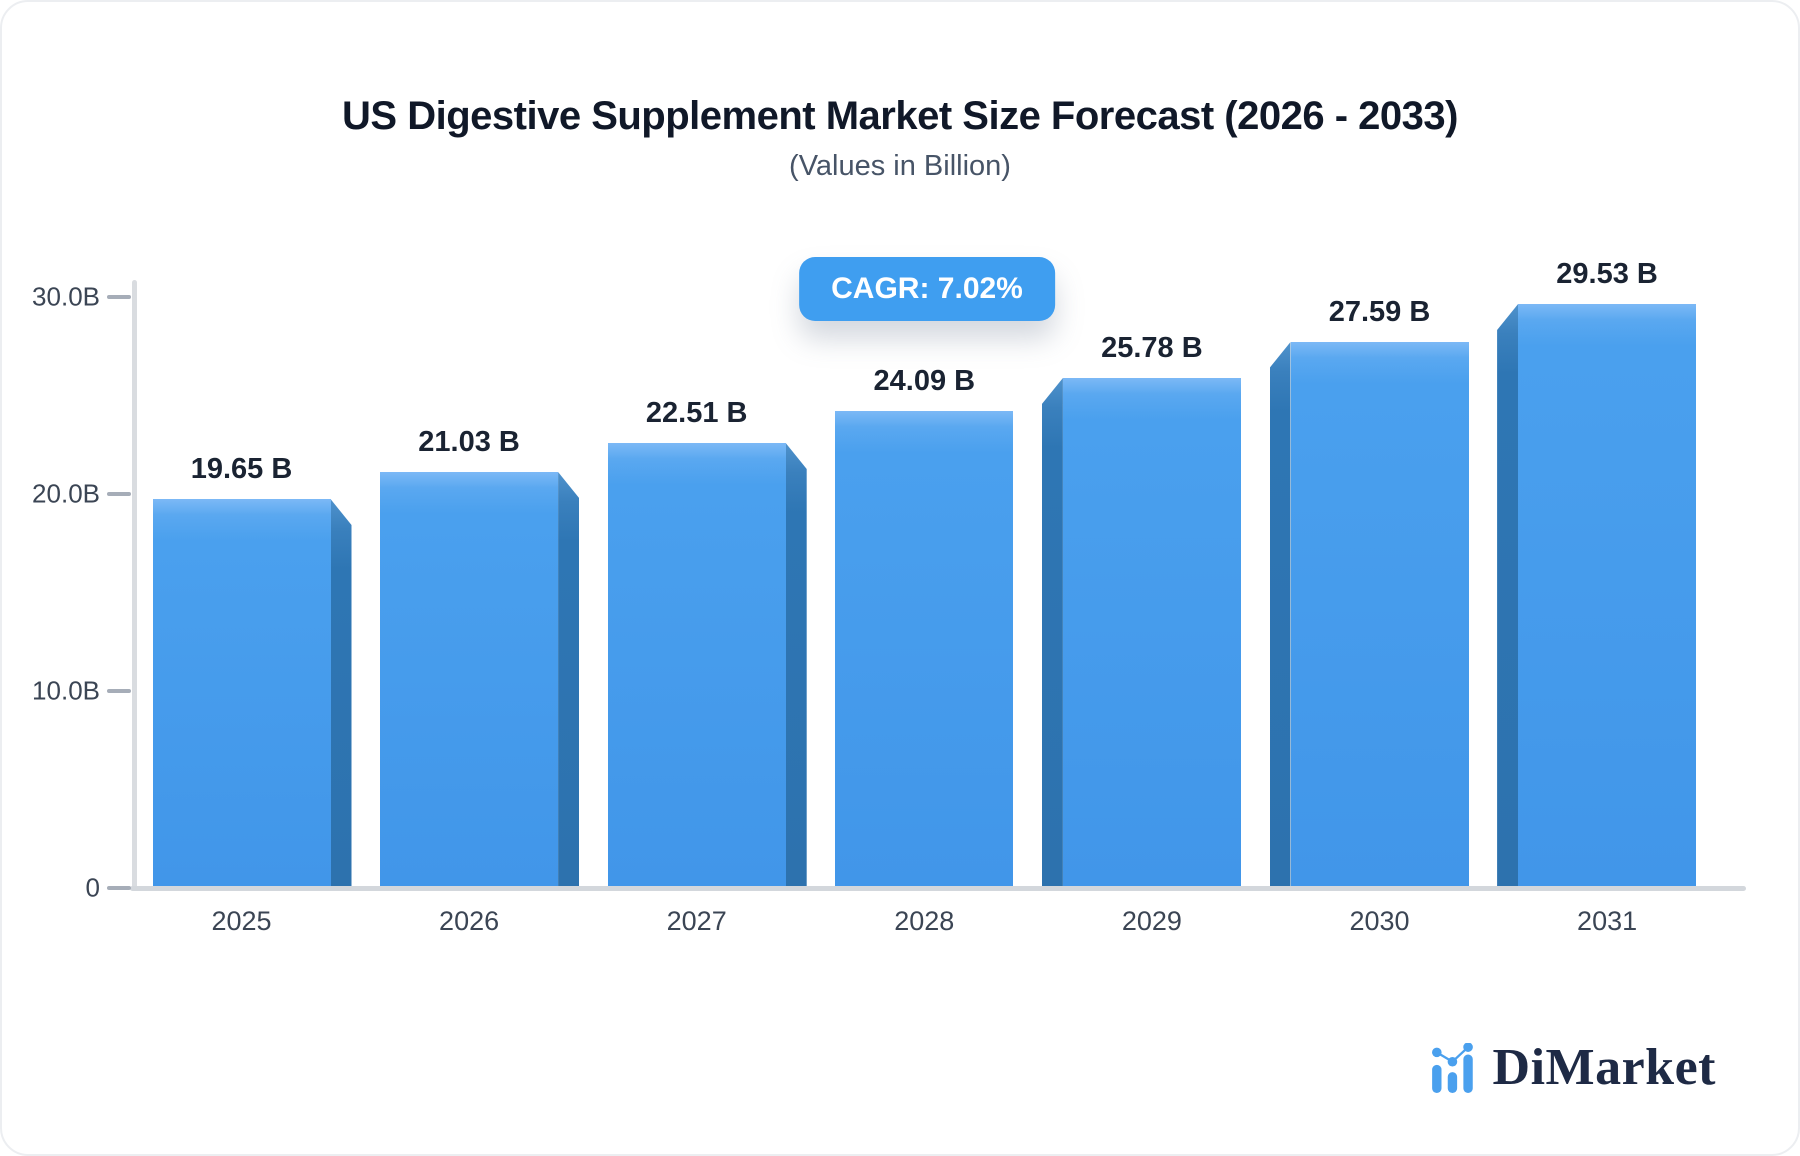 This screenshot has width=1800, height=1156. Describe the element at coordinates (696, 413) in the screenshot. I see `bar-value-label: 22.51 B` at that location.